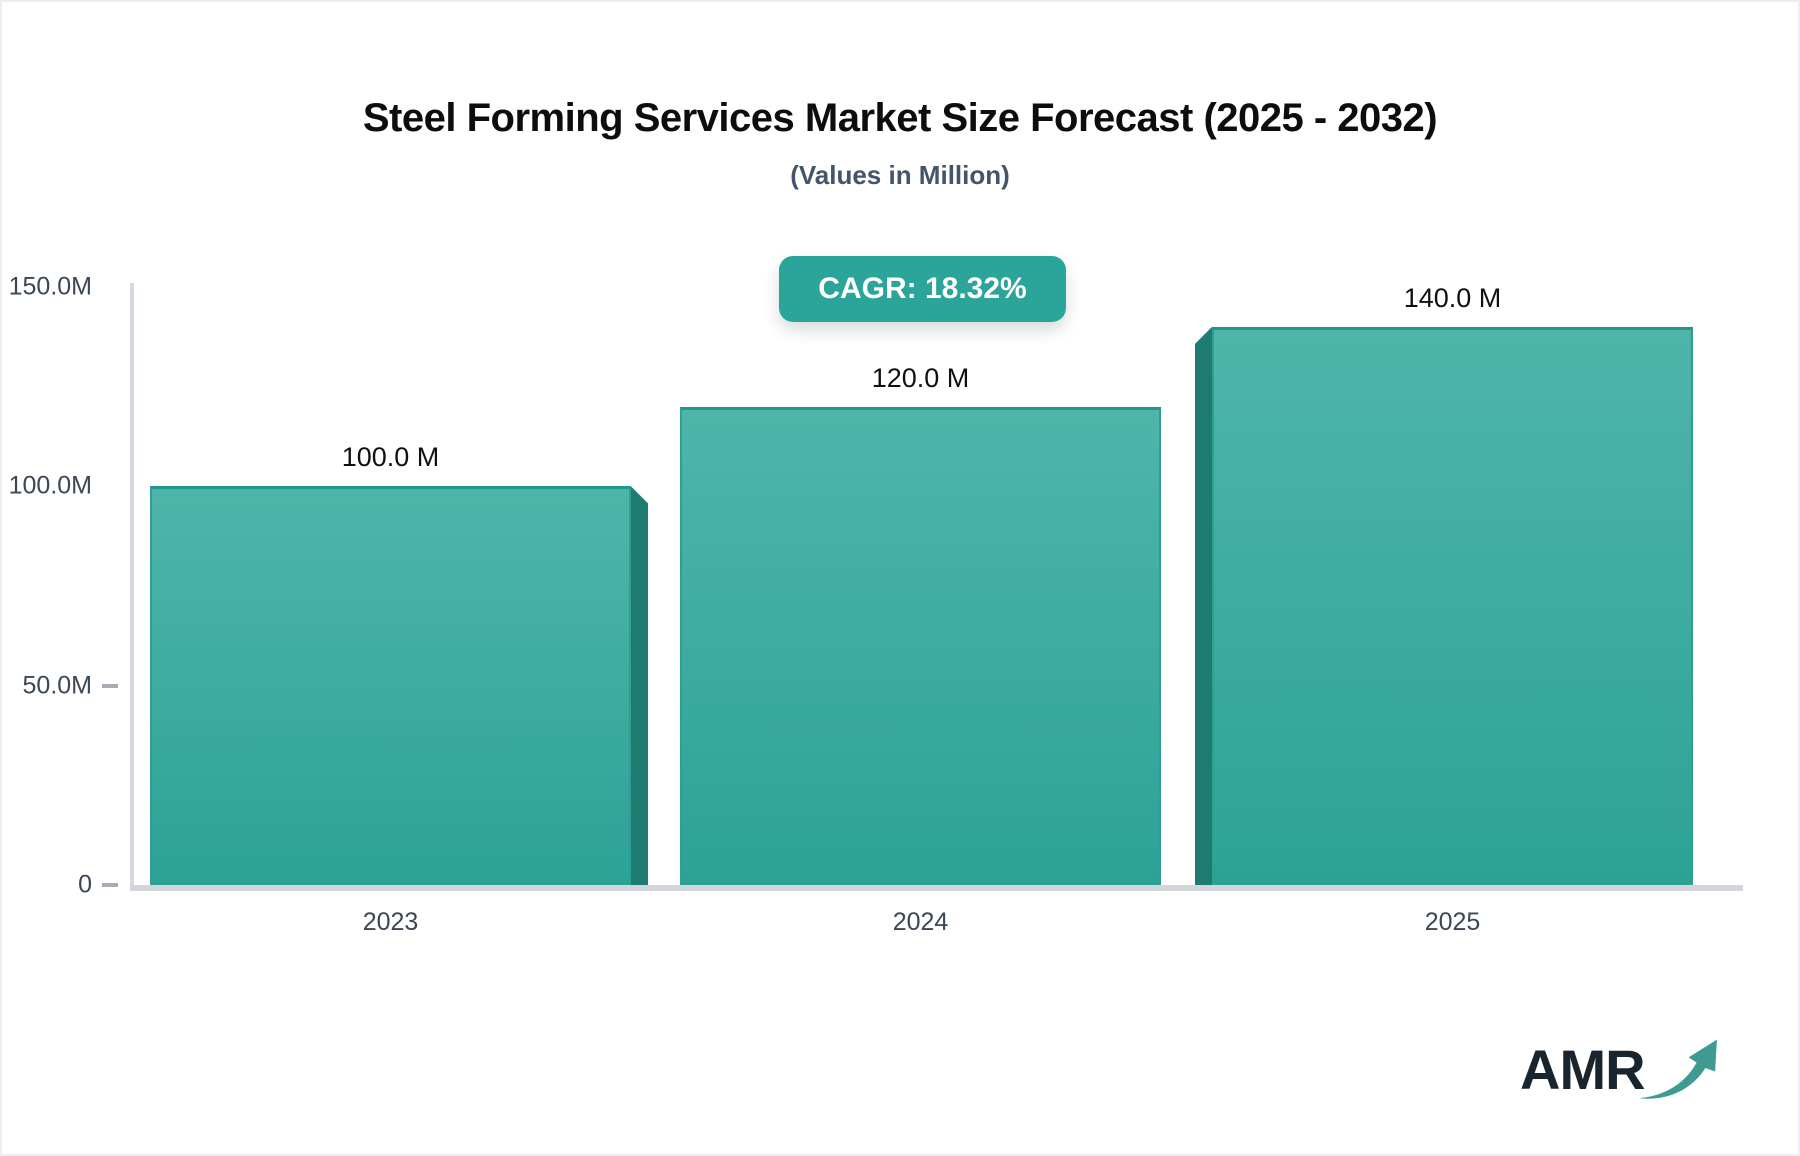 Image resolution: width=1800 pixels, height=1156 pixels. What do you see at coordinates (57, 685) in the screenshot?
I see `y-axis-tick-label: 50.0M` at bounding box center [57, 685].